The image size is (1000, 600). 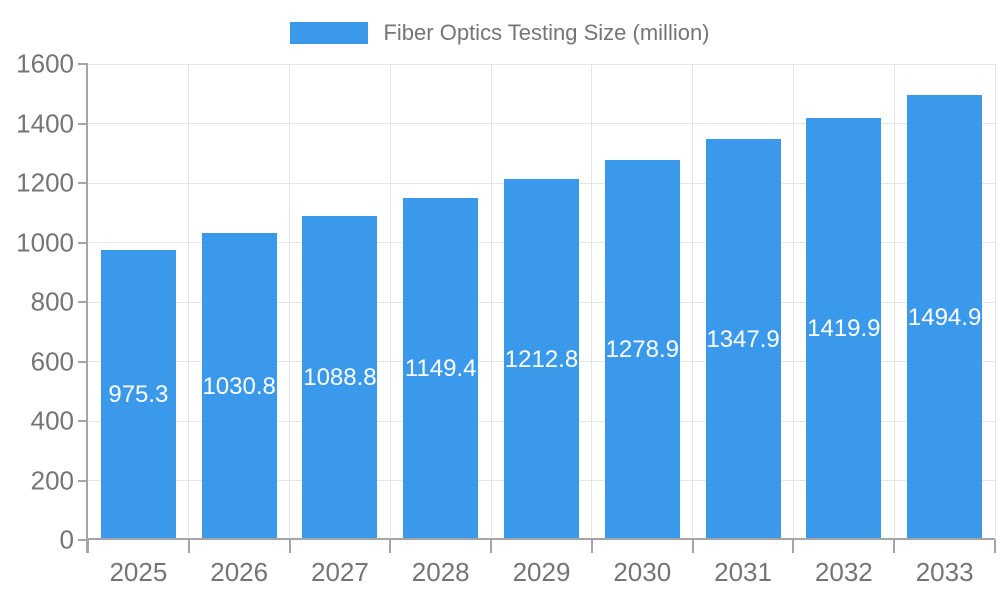 I want to click on x-axis-tick-label: 2026, so click(x=239, y=572).